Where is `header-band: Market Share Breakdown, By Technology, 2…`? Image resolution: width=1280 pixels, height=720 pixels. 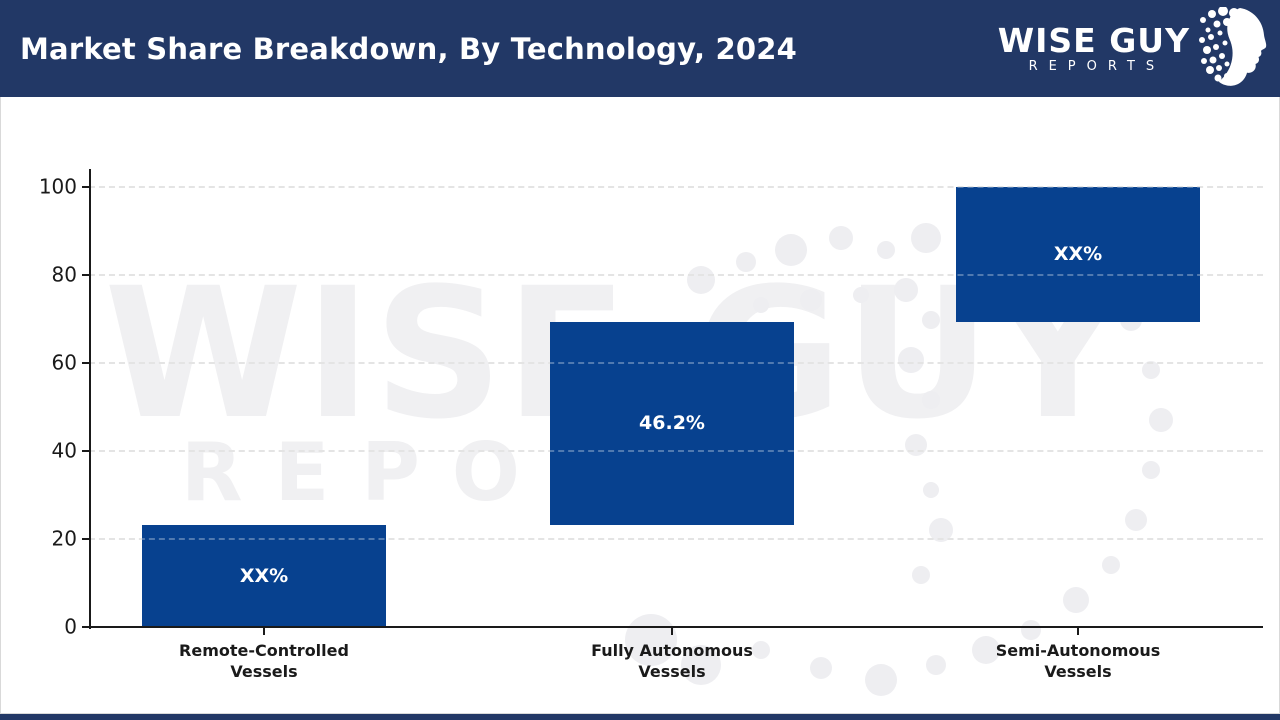
header-band: Market Share Breakdown, By Technology, 2… is located at coordinates (640, 48).